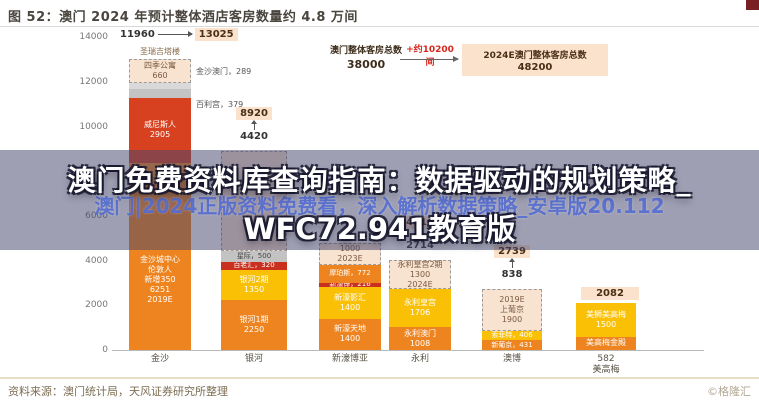 The image size is (759, 400). I want to click on bar-segment: 银河1期 2250, so click(254, 324).